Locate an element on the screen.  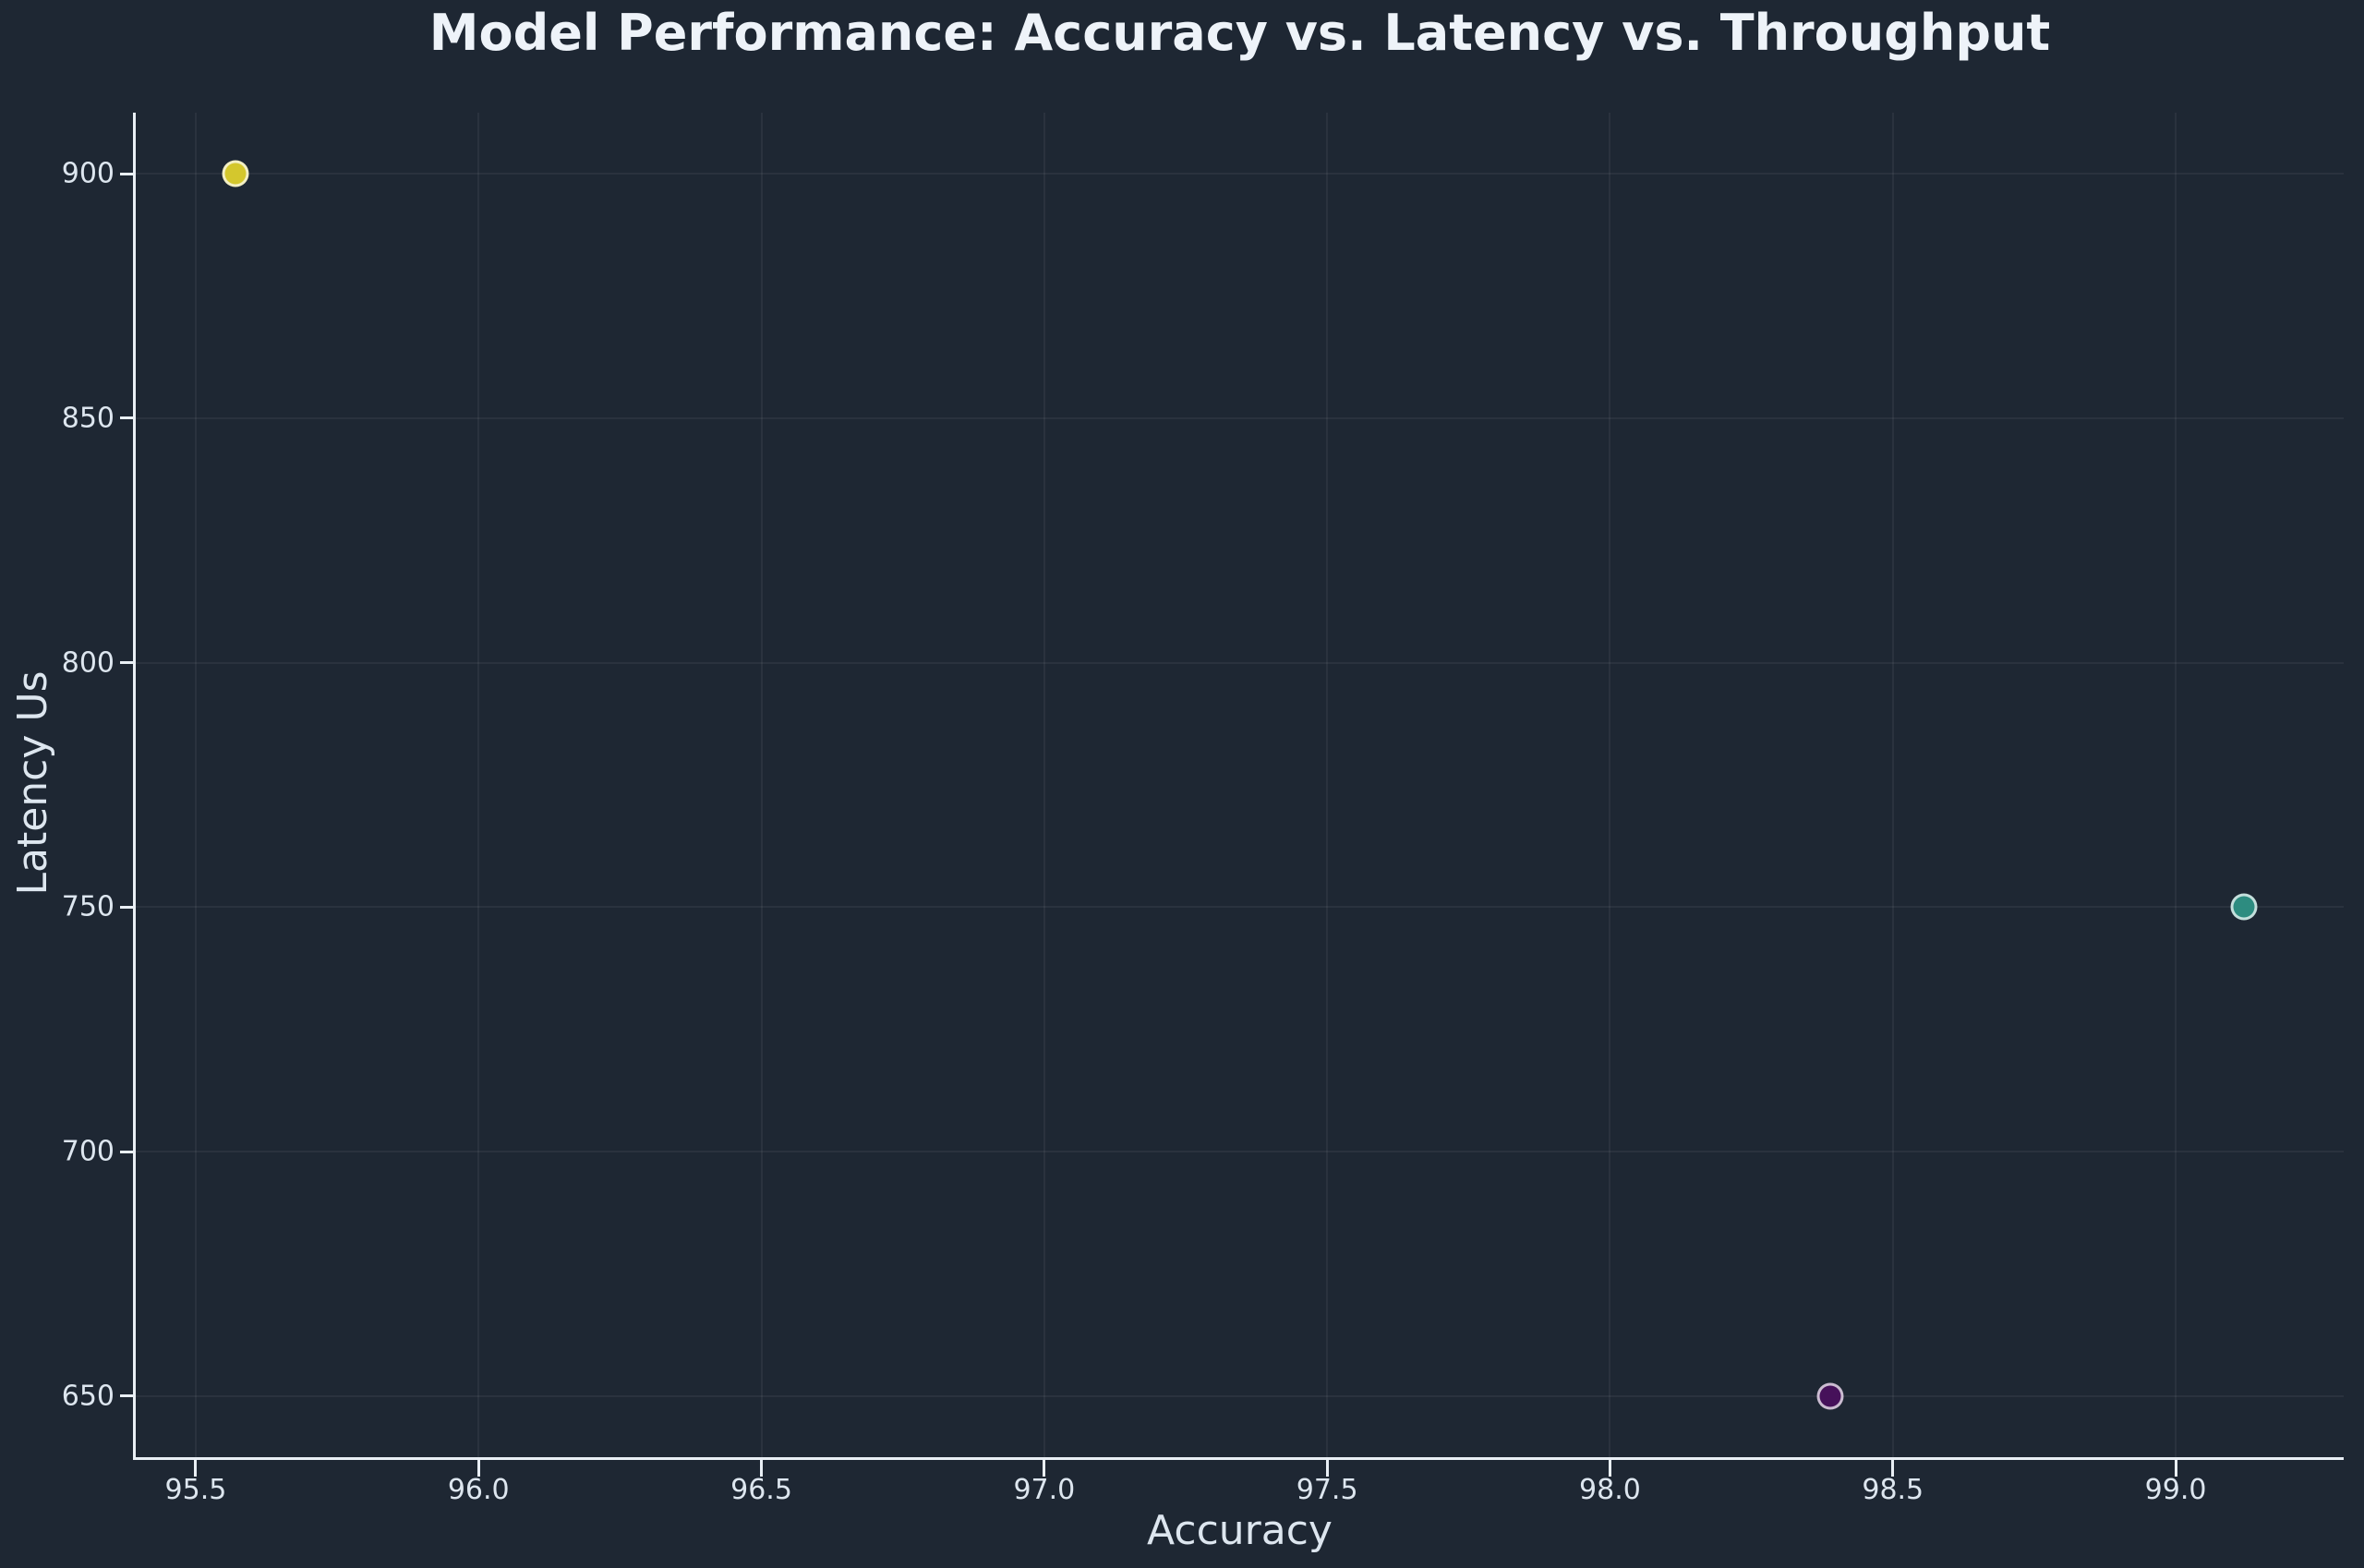
y-axis-label: Latency Us is located at coordinates (32, 783).